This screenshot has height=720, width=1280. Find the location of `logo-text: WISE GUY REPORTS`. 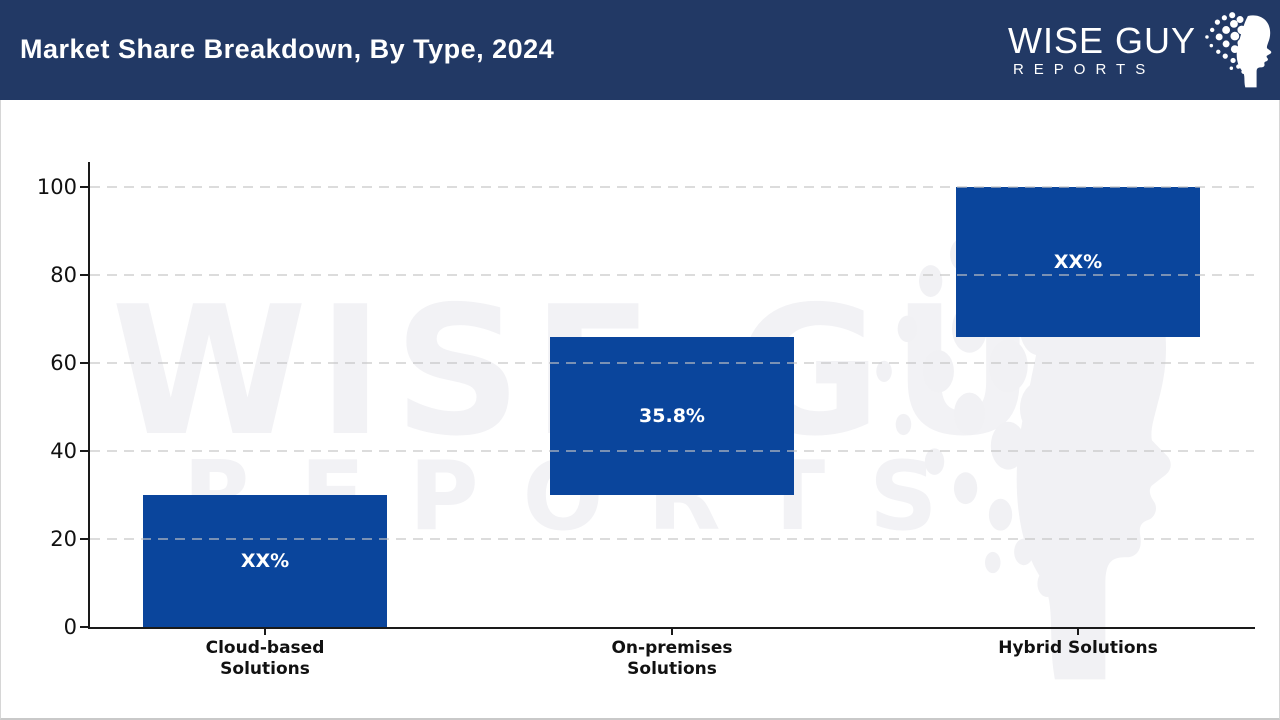

logo-text: WISE GUY REPORTS is located at coordinates (1101, 49).